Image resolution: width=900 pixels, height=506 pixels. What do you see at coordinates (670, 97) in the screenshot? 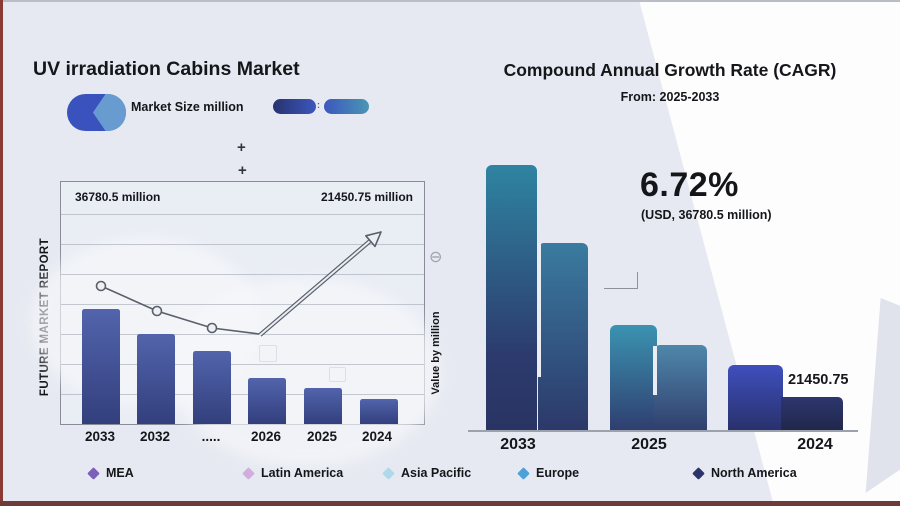
I see `cagr-subtitle: From: 2025-2033` at bounding box center [670, 97].